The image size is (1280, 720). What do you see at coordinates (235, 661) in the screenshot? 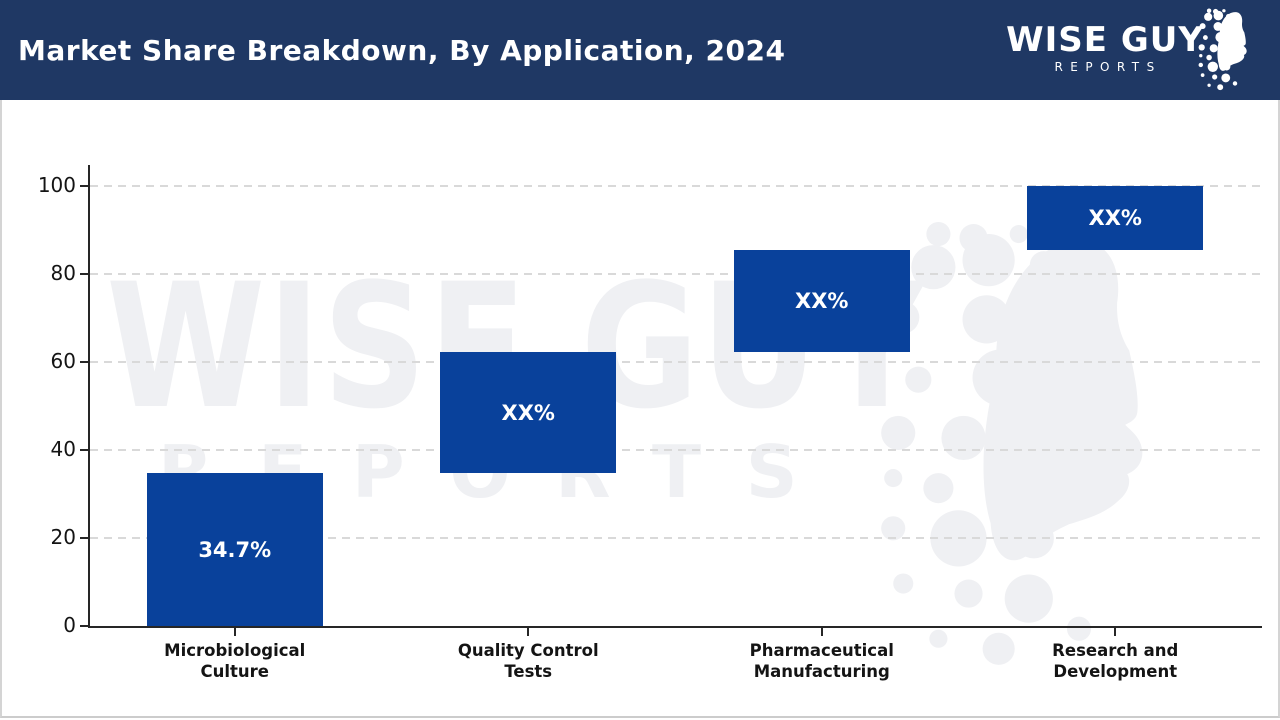
I see `x-axis-label-1: Microbiological Culture` at bounding box center [235, 661].